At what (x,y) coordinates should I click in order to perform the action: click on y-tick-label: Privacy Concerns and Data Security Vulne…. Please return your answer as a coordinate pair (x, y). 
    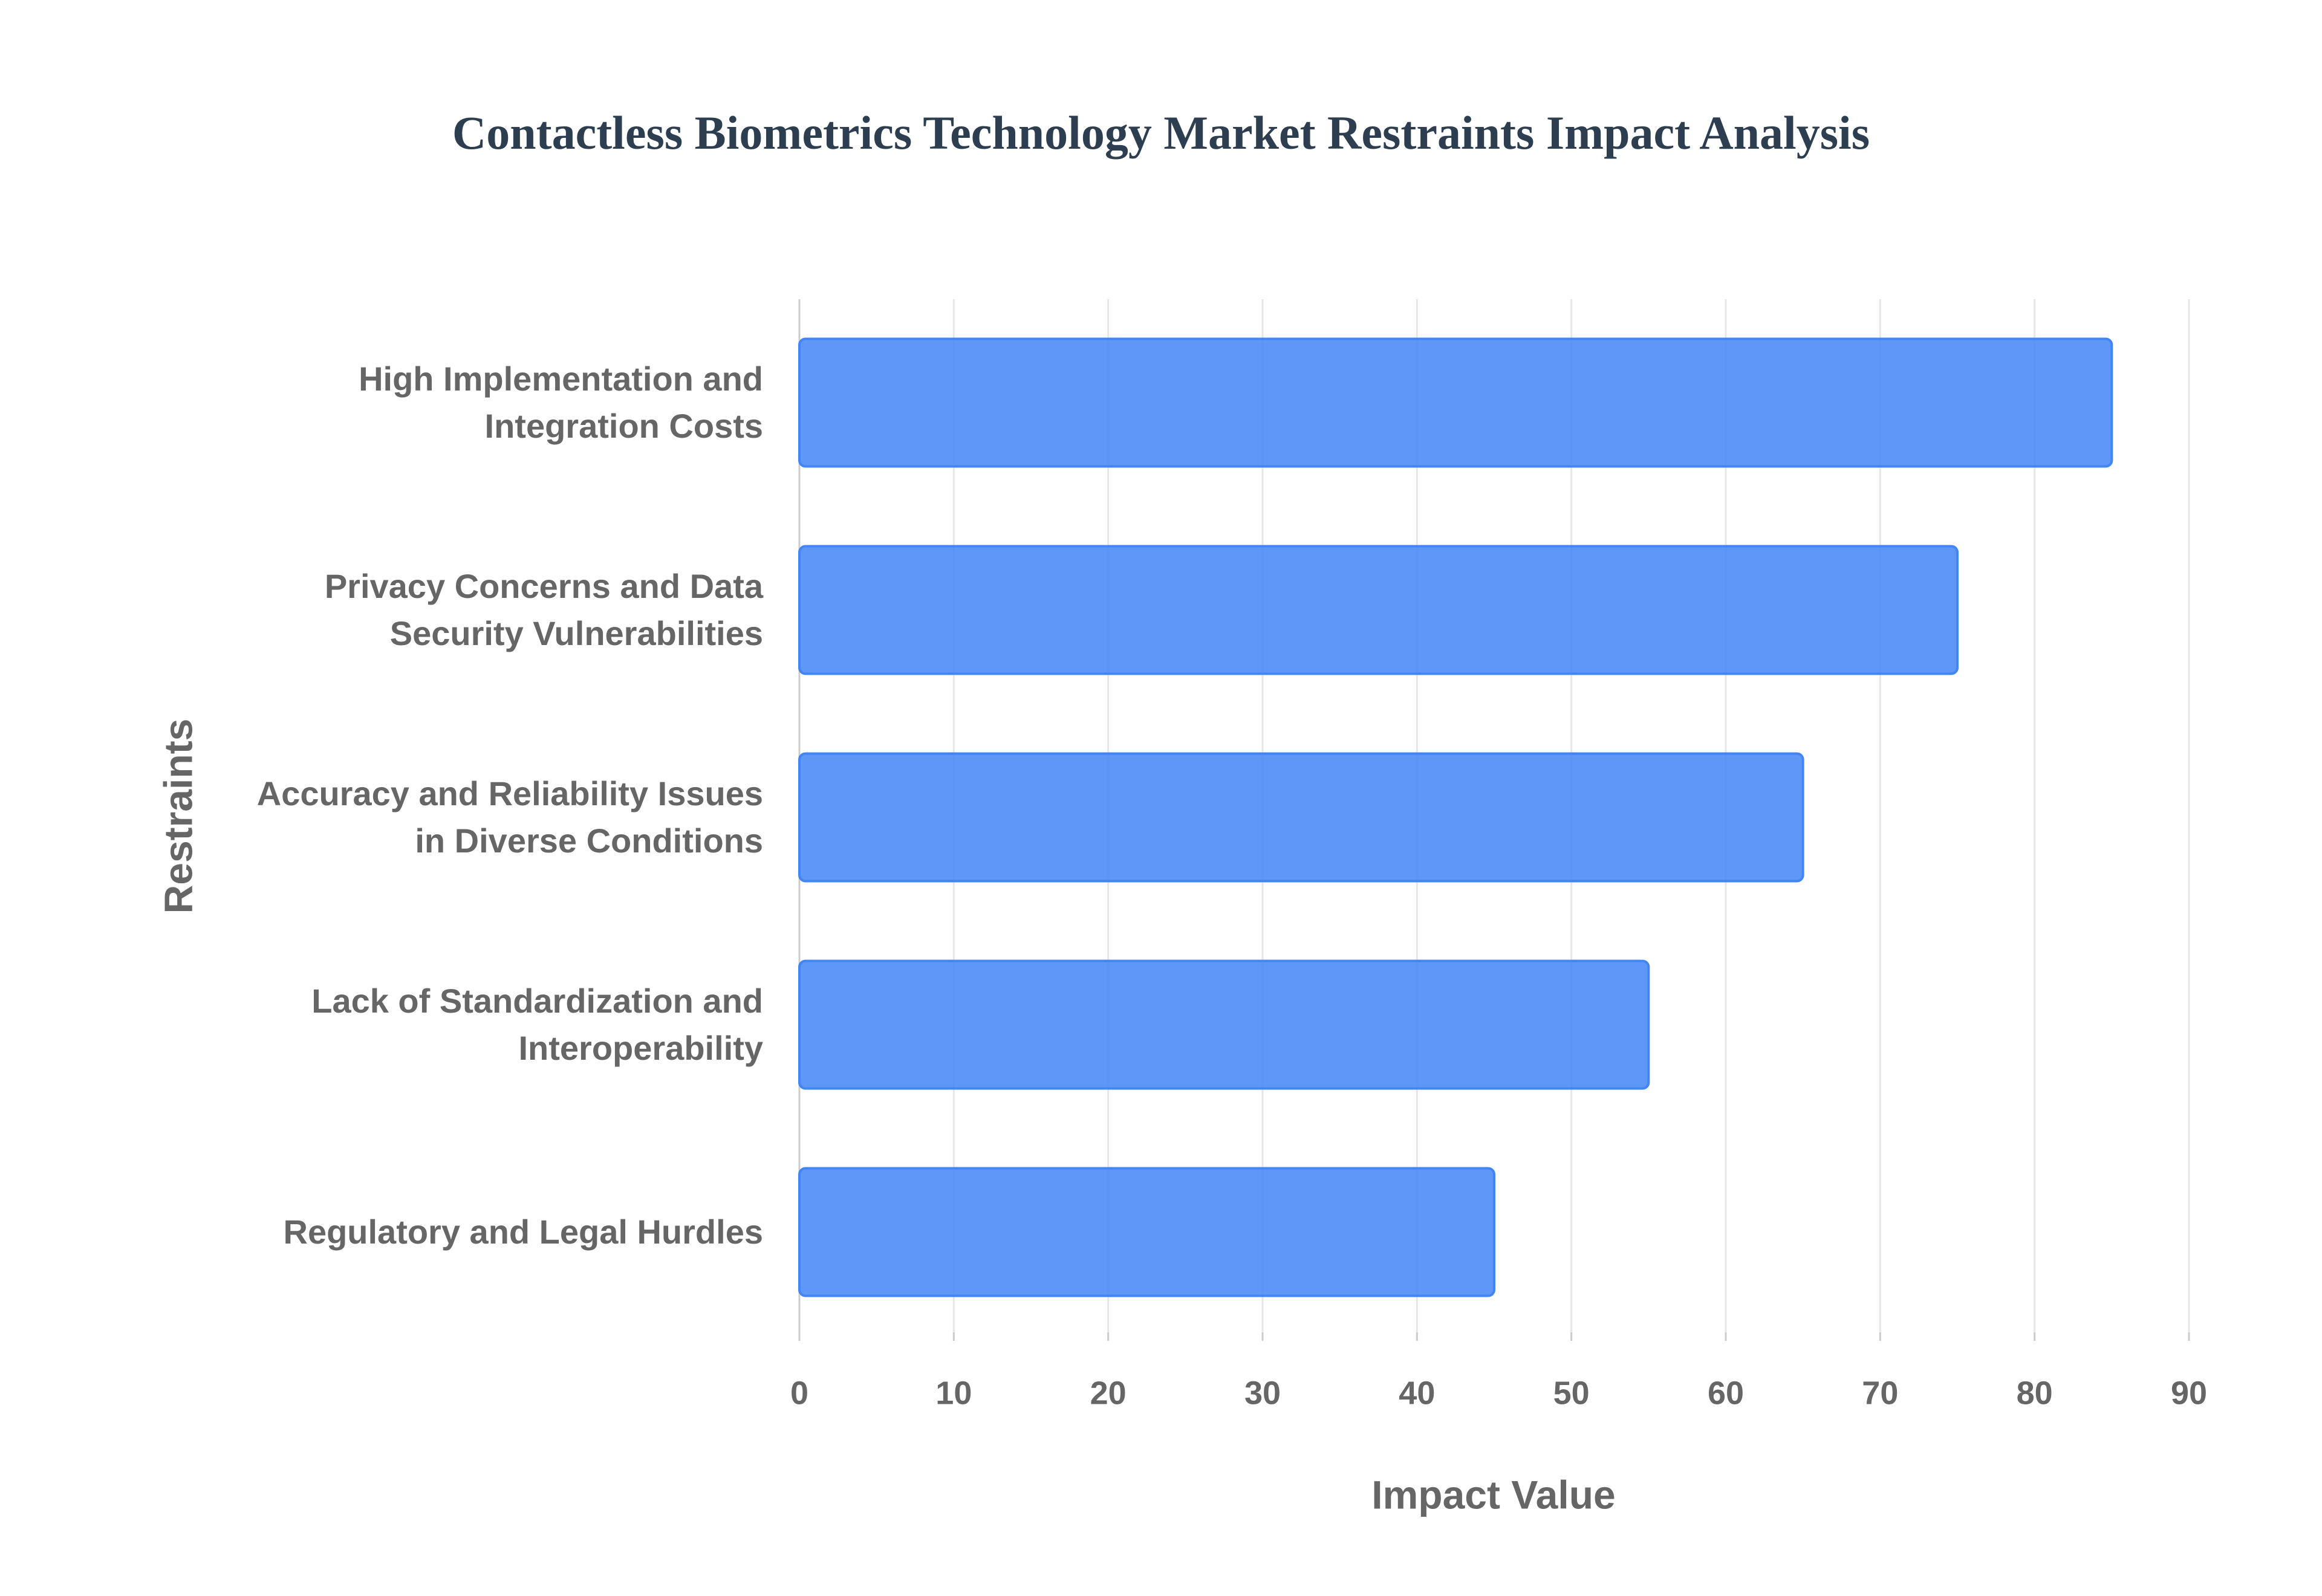
    Looking at the image, I should click on (543, 609).